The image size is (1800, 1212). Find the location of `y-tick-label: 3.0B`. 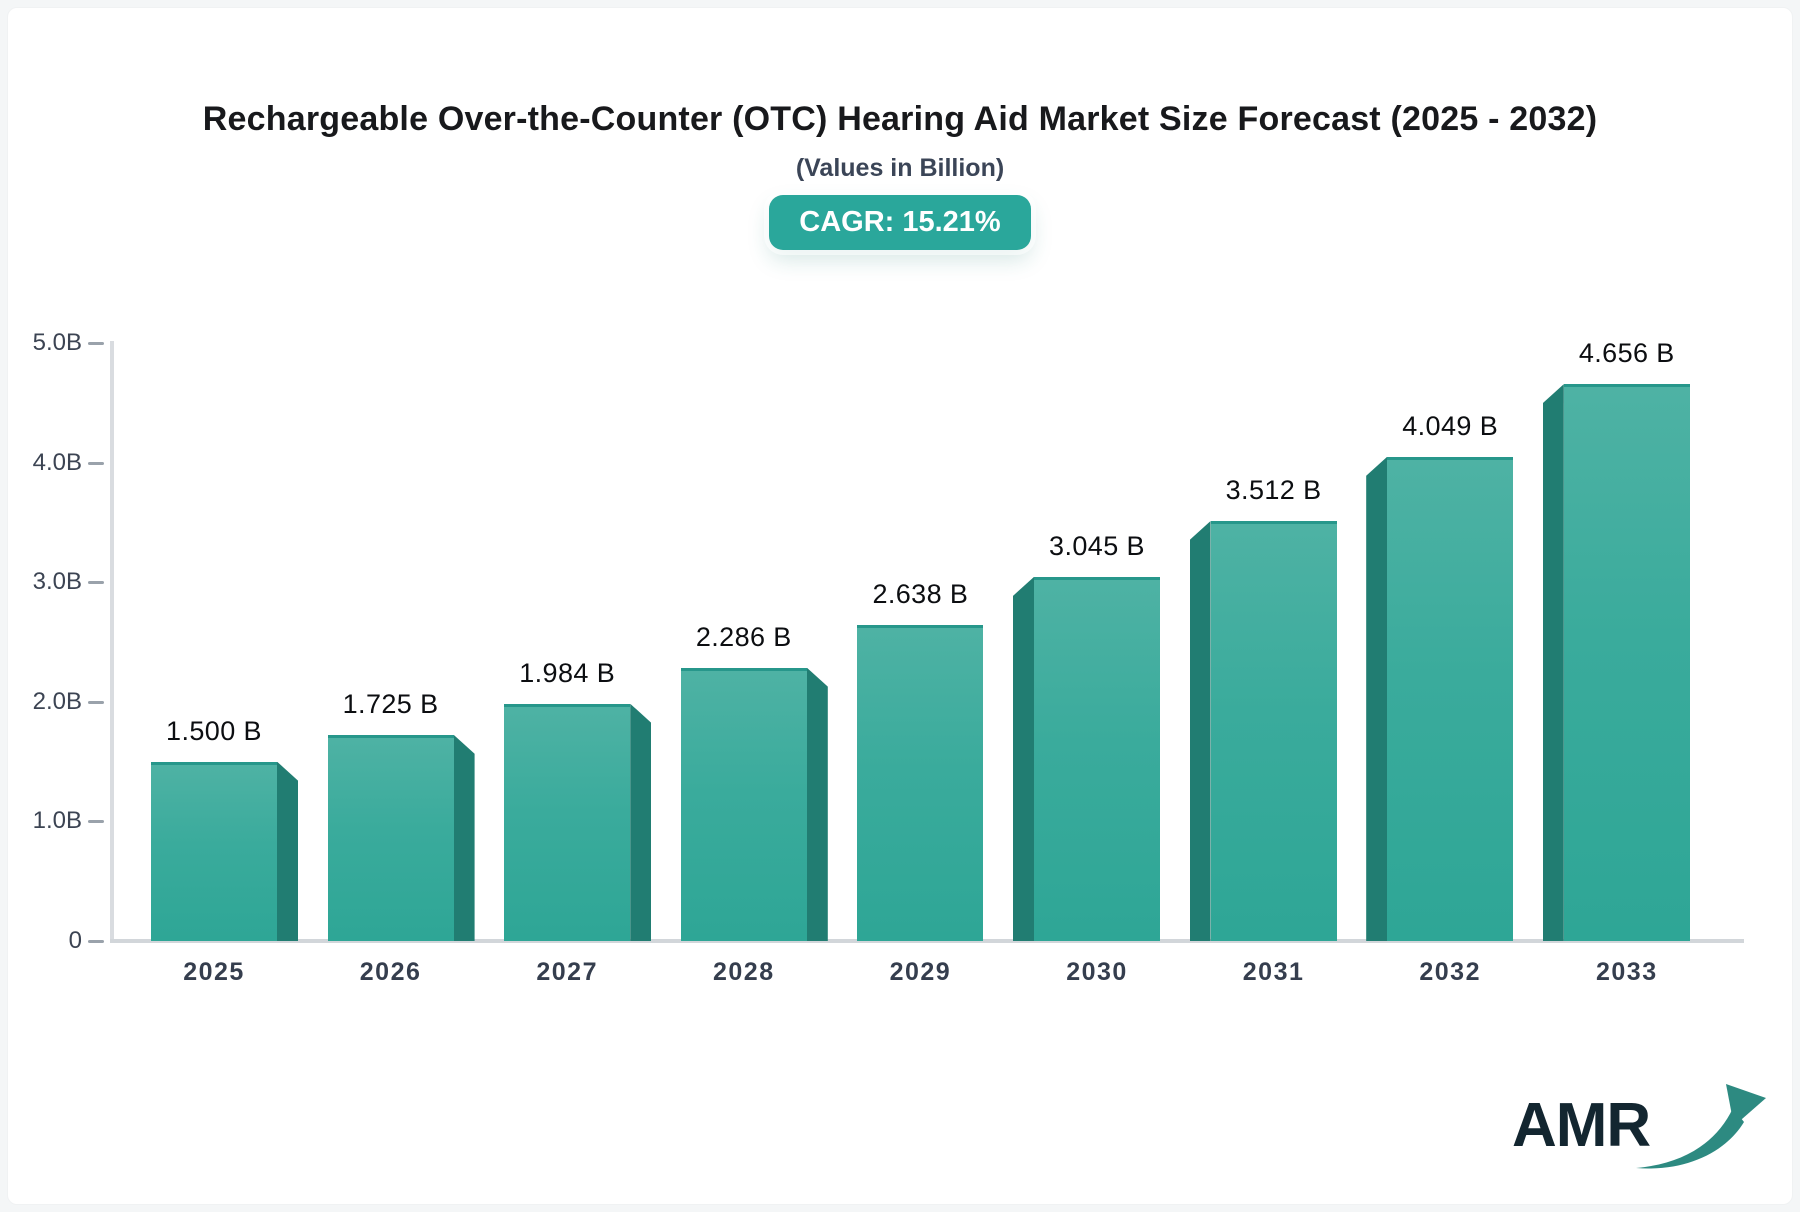

y-tick-label: 3.0B is located at coordinates (57, 582).